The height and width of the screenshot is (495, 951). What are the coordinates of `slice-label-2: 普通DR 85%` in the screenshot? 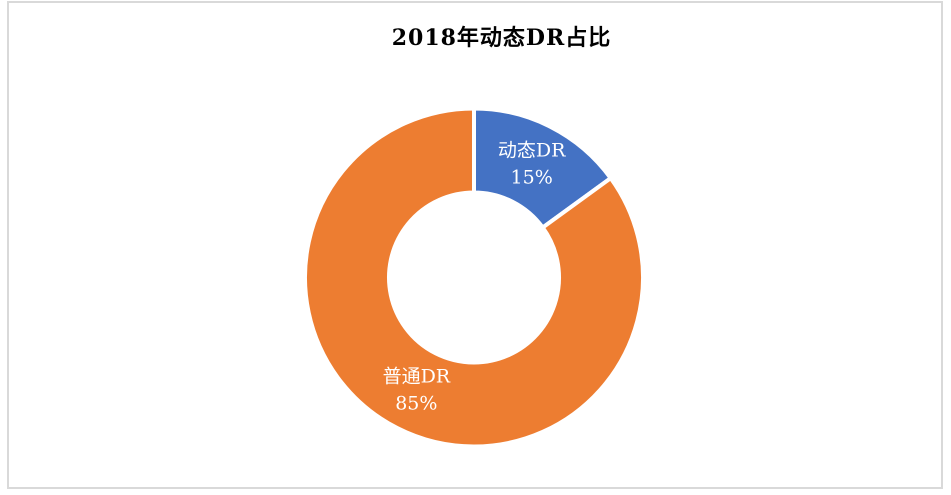 It's located at (417, 390).